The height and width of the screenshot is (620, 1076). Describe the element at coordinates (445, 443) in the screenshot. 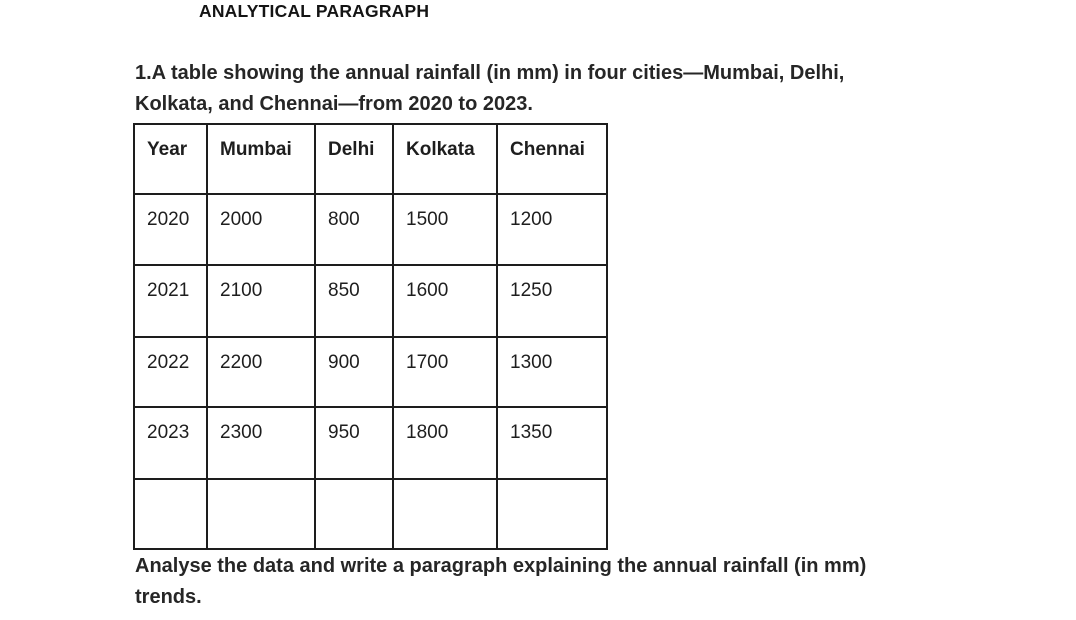

I see `cell-kolkata: 1800` at that location.